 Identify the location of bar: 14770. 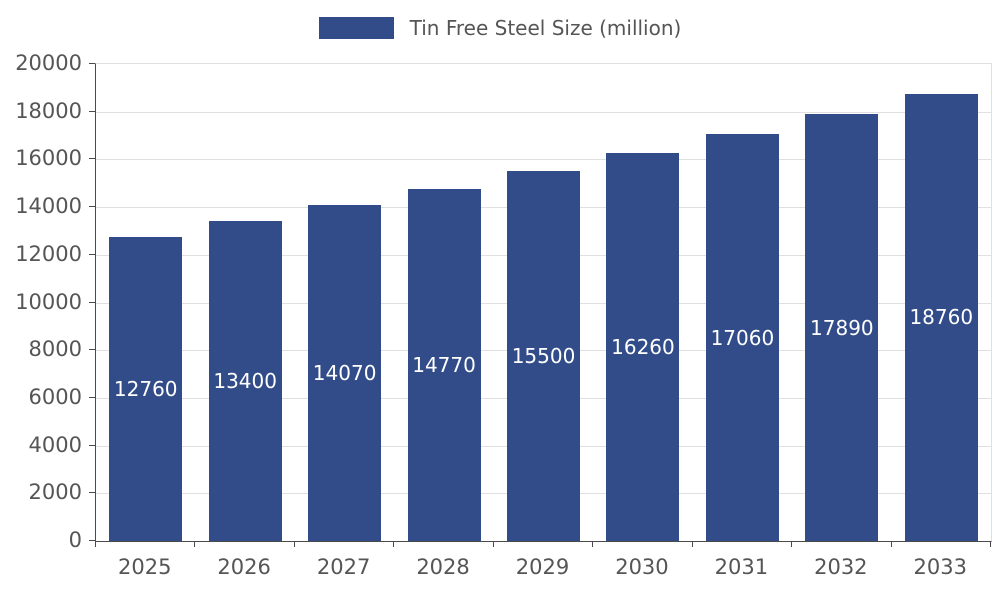
(444, 364).